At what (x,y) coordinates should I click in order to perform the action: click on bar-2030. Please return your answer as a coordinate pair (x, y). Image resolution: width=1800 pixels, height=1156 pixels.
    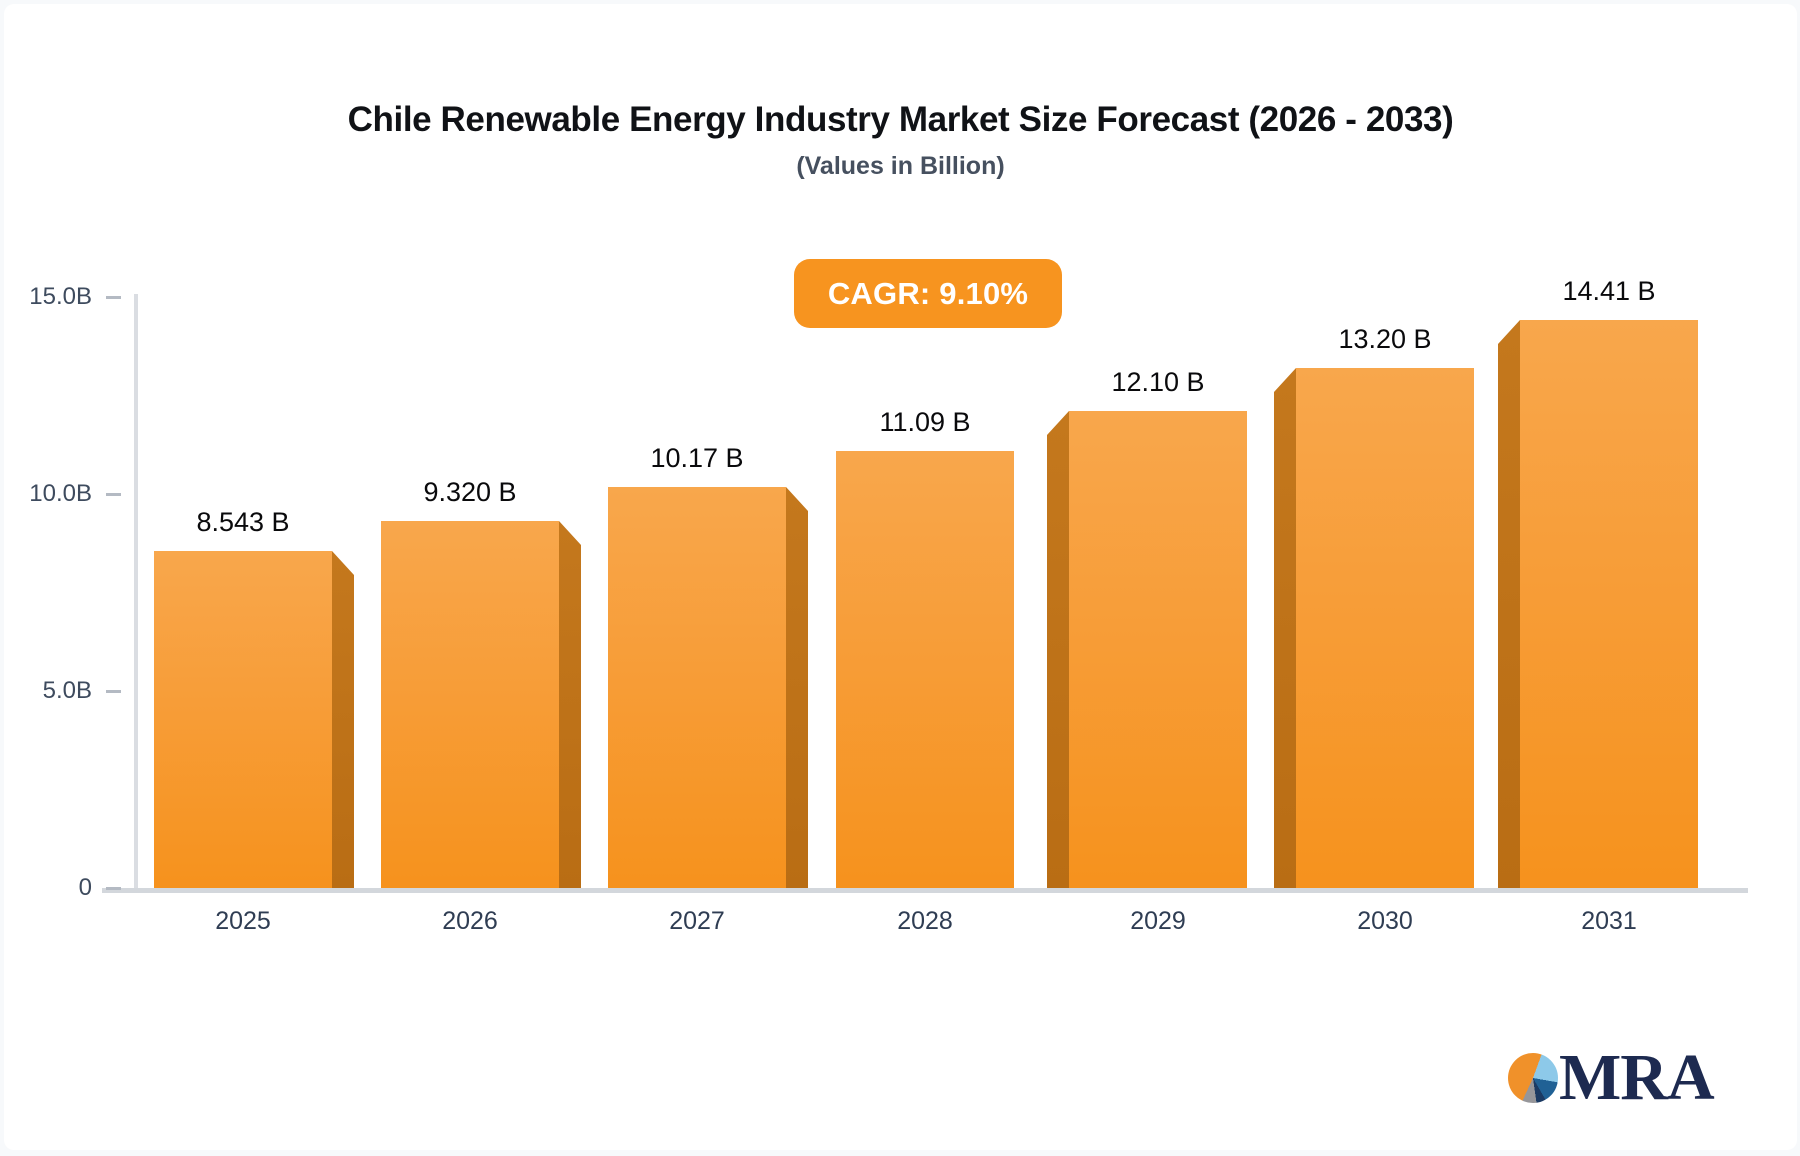
    Looking at the image, I should click on (1385, 628).